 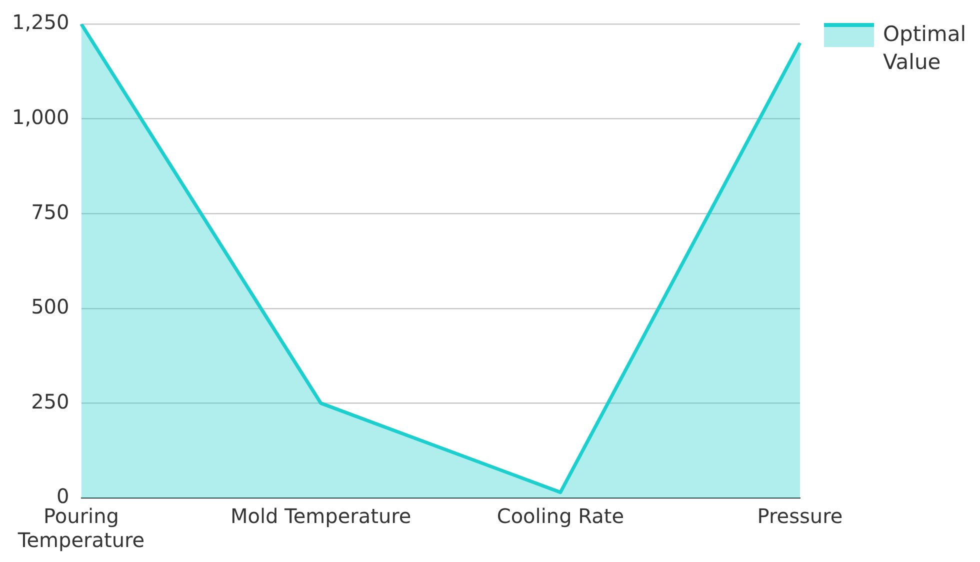 What do you see at coordinates (50, 306) in the screenshot?
I see `y-tick-label: 500` at bounding box center [50, 306].